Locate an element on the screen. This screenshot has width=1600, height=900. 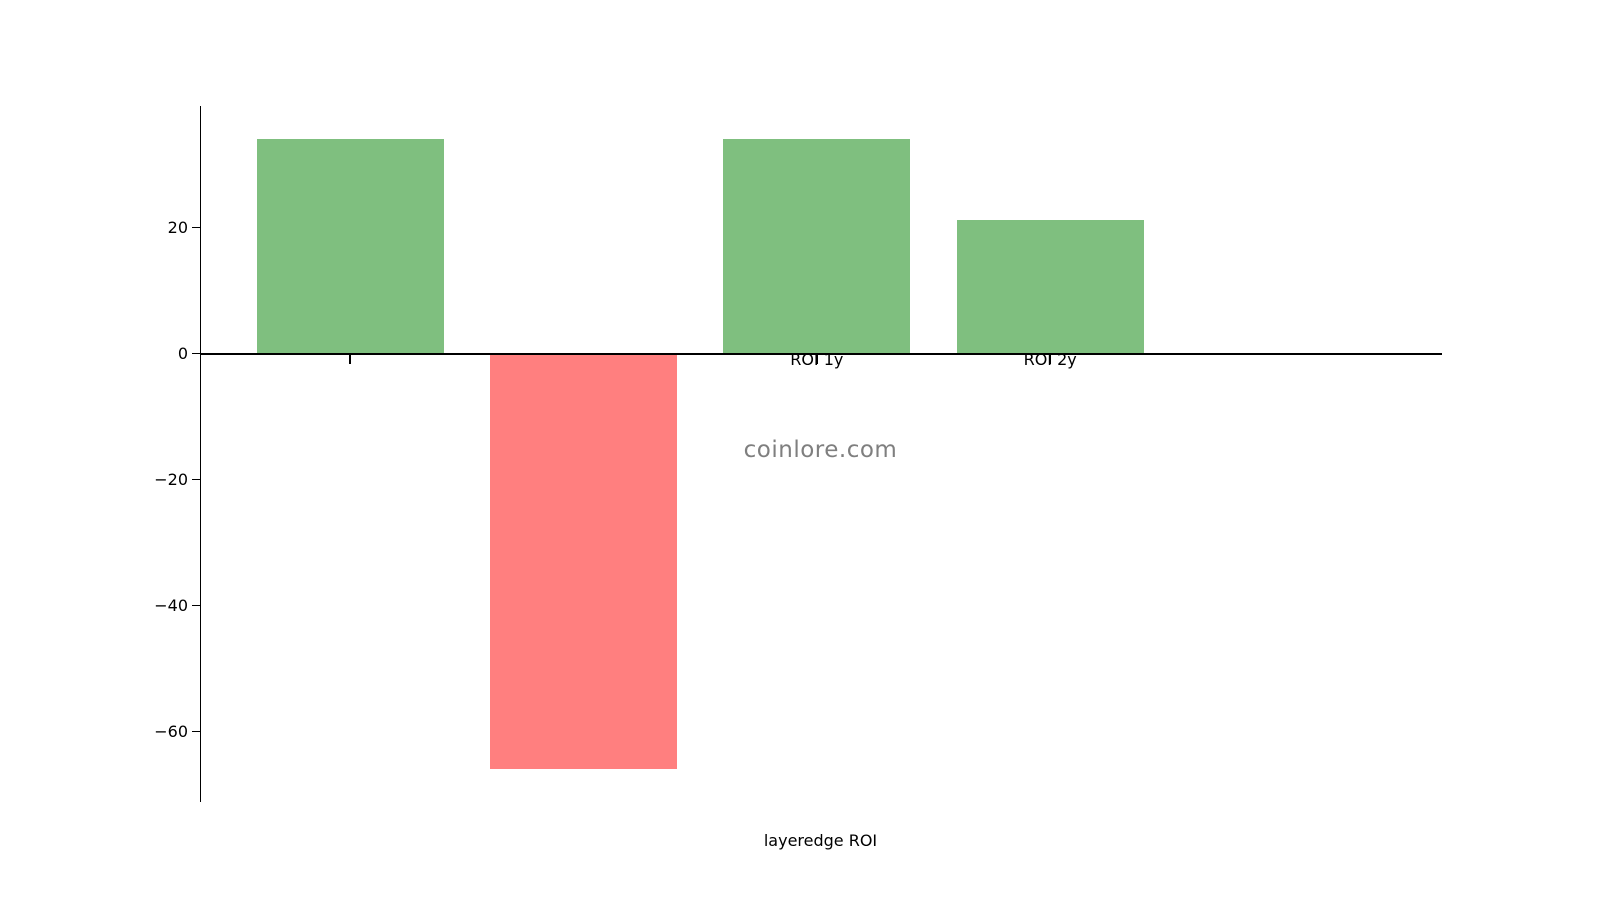
bar-roi-2y is located at coordinates (1050, 286).